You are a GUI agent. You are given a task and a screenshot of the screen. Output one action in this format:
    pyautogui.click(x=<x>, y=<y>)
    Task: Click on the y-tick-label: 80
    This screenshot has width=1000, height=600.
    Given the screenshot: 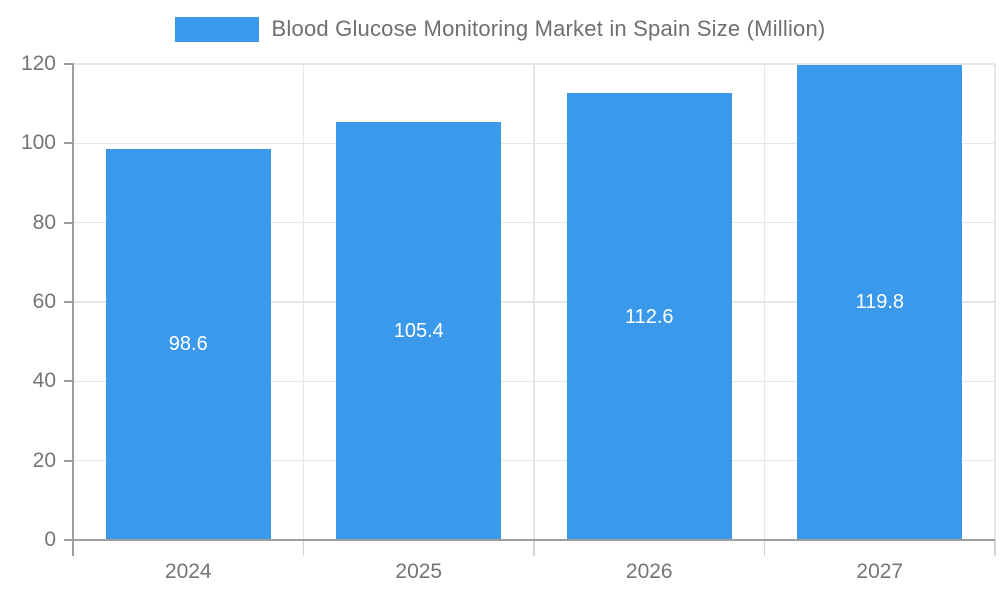 What is the action you would take?
    pyautogui.click(x=44, y=222)
    